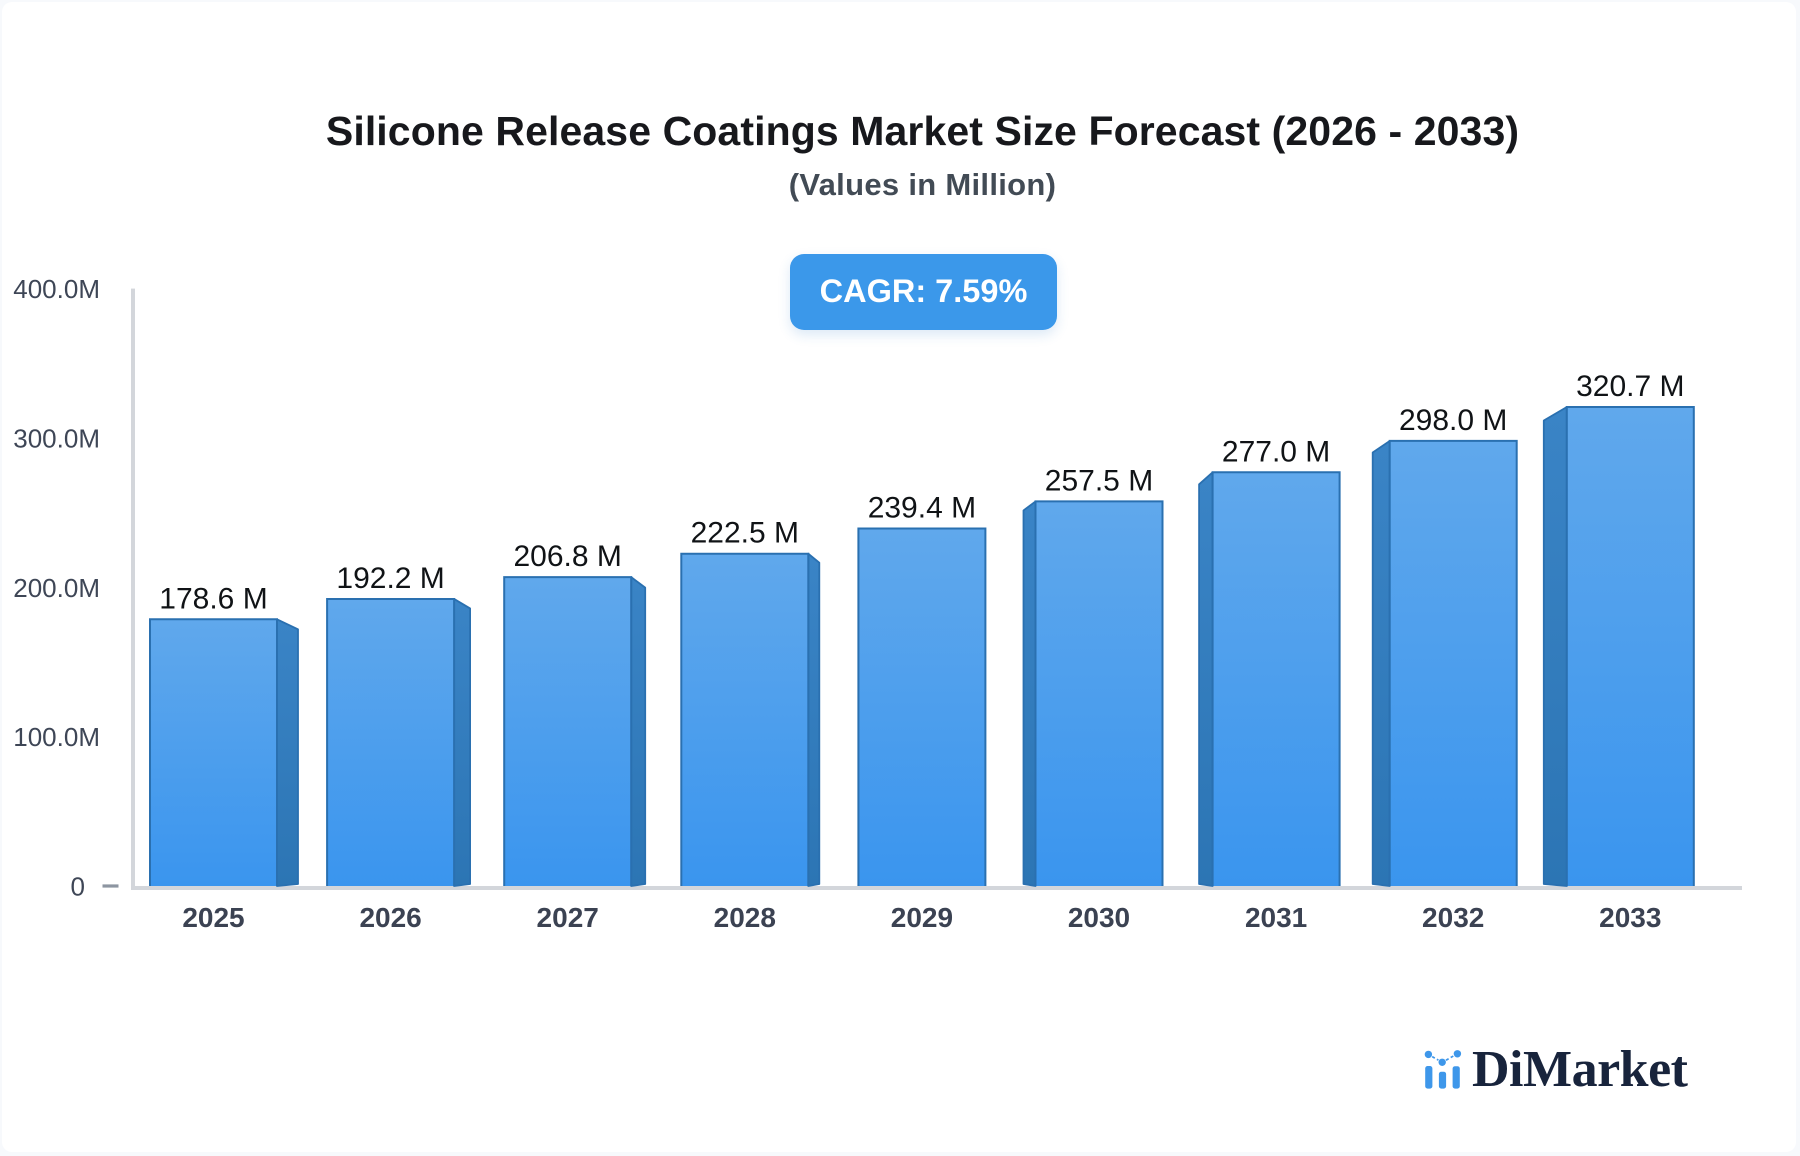  I want to click on bar-2031, so click(1276, 678).